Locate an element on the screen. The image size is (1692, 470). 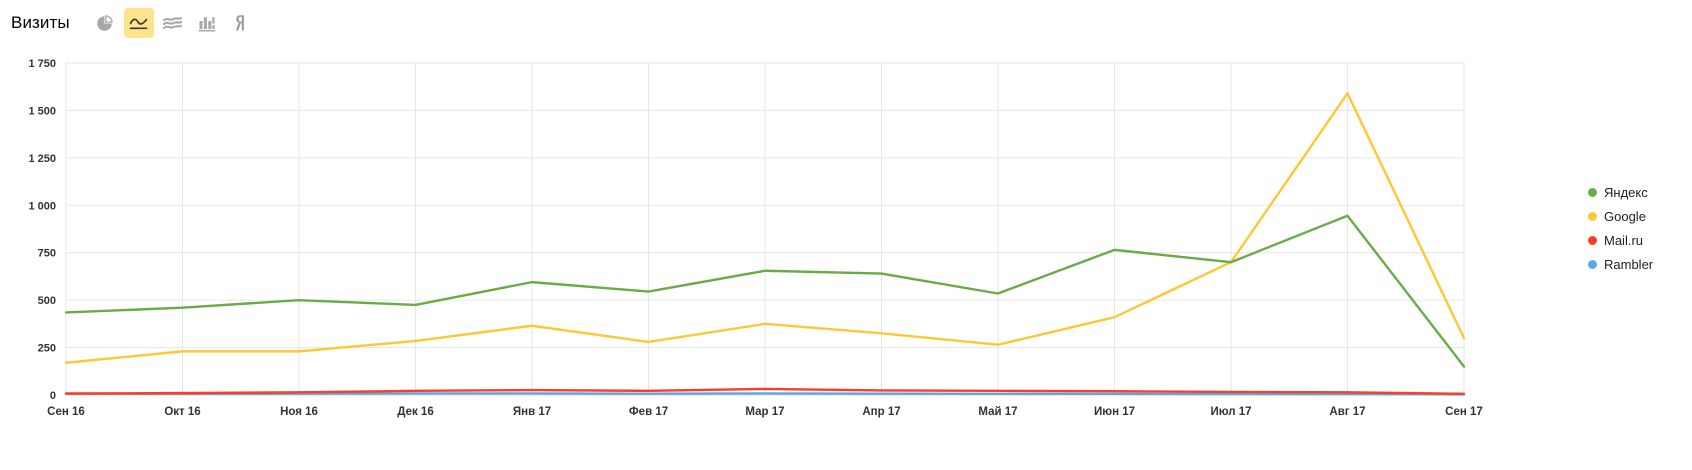
x-axis-tick-label: Мар 17 is located at coordinates (764, 412).